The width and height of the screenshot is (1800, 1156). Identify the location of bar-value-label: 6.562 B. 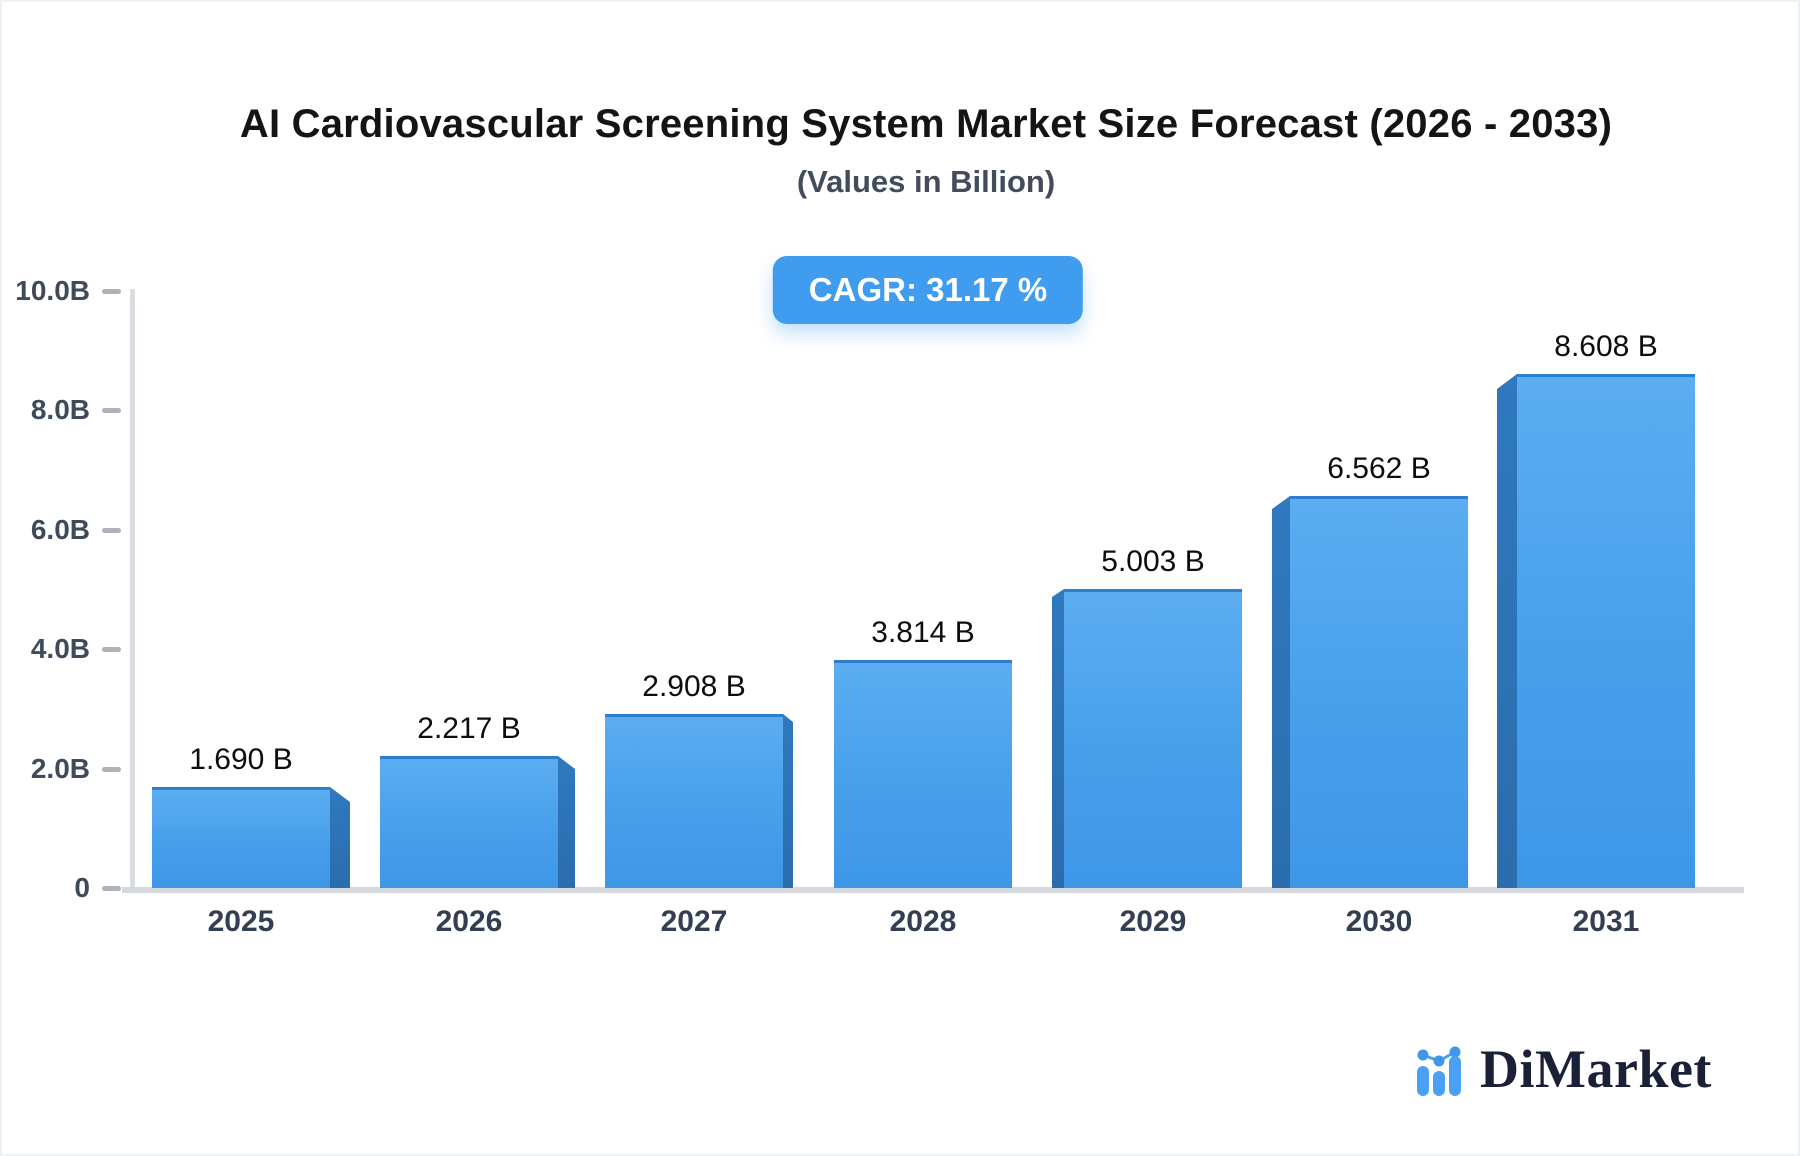
(1379, 468).